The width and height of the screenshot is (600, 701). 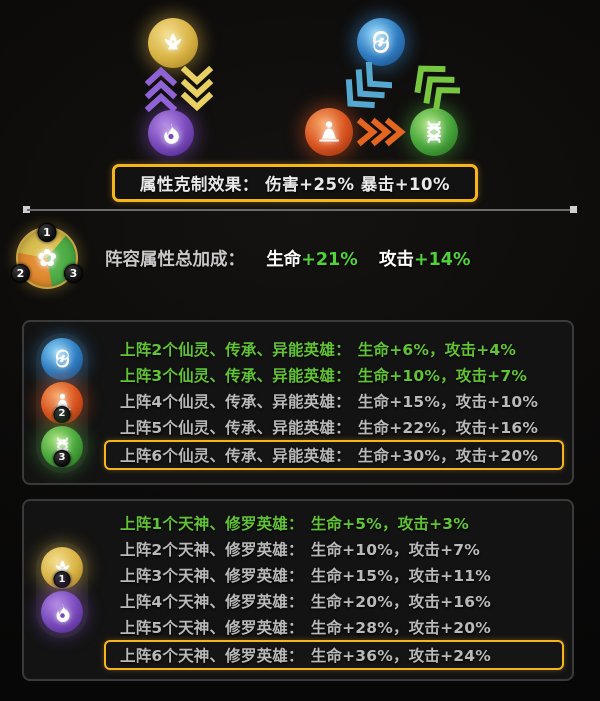 I want to click on synergy-row: 上阵3个仙灵、传承、异能英雄： 生命+10%，攻击+7%, so click(x=334, y=375).